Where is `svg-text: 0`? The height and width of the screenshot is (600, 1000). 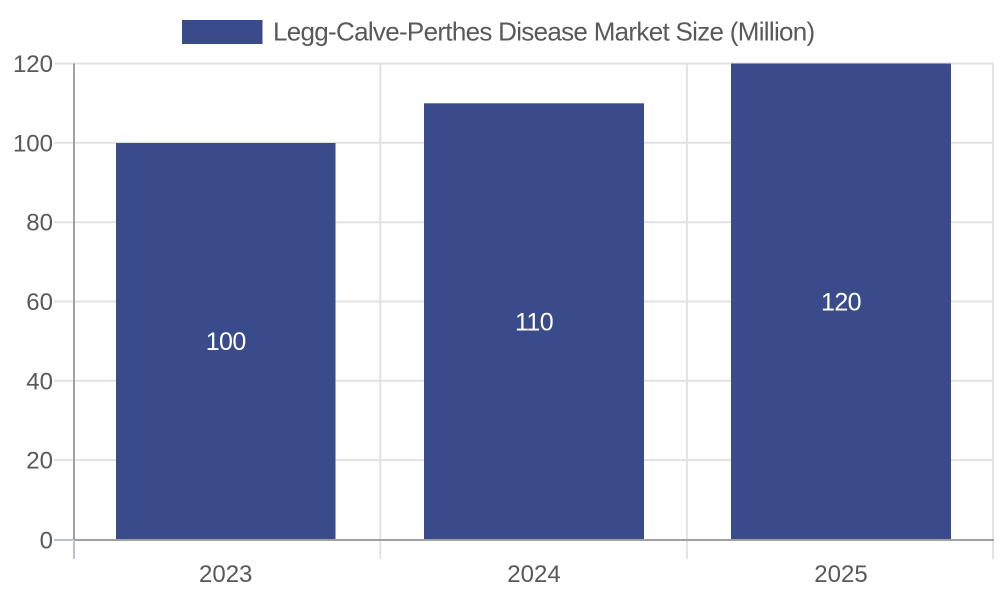 svg-text: 0 is located at coordinates (46, 541).